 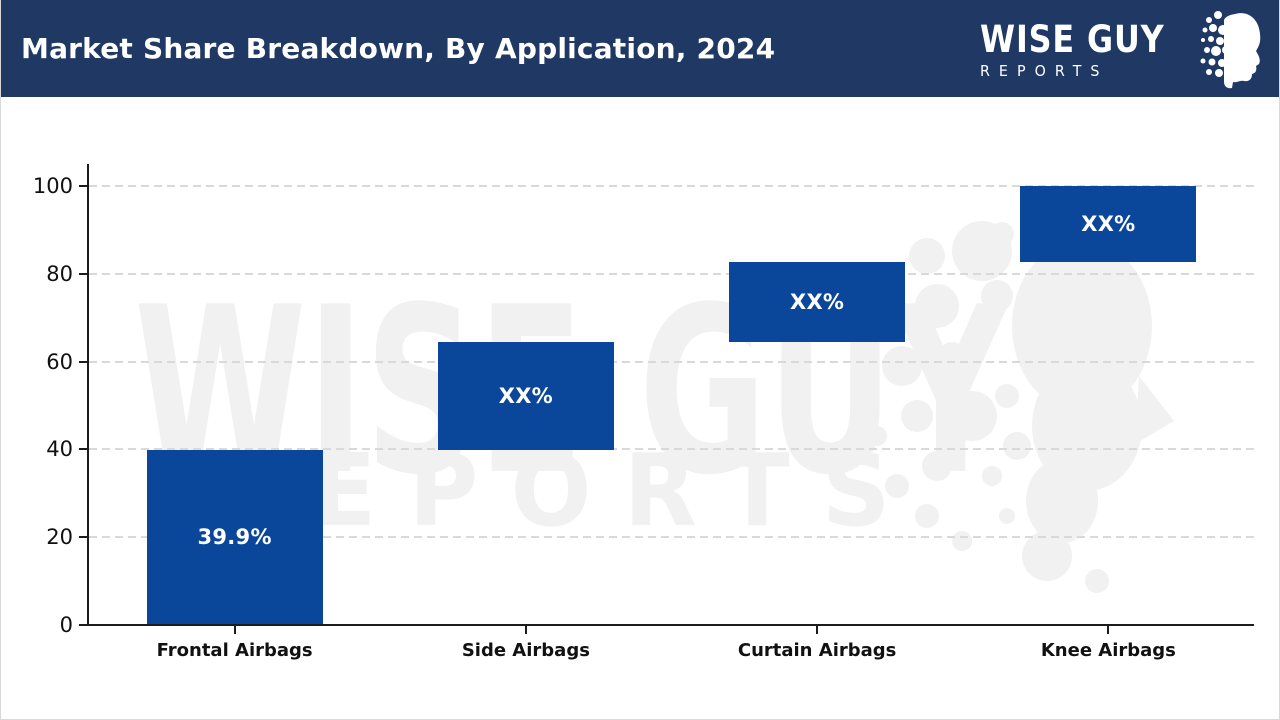 What do you see at coordinates (59, 273) in the screenshot?
I see `y-tick-label: 80` at bounding box center [59, 273].